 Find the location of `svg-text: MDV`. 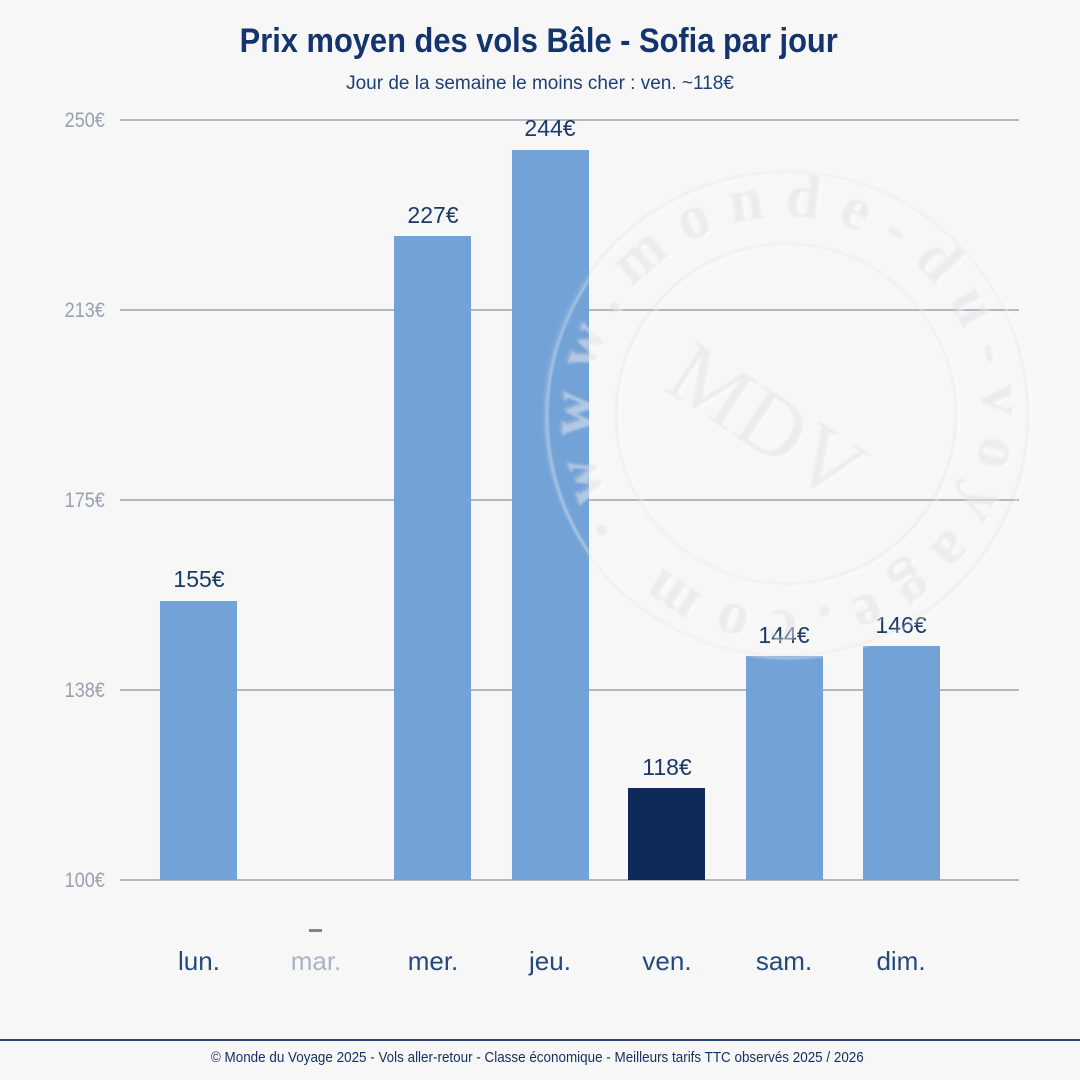

svg-text: MDV is located at coordinates (767, 423).